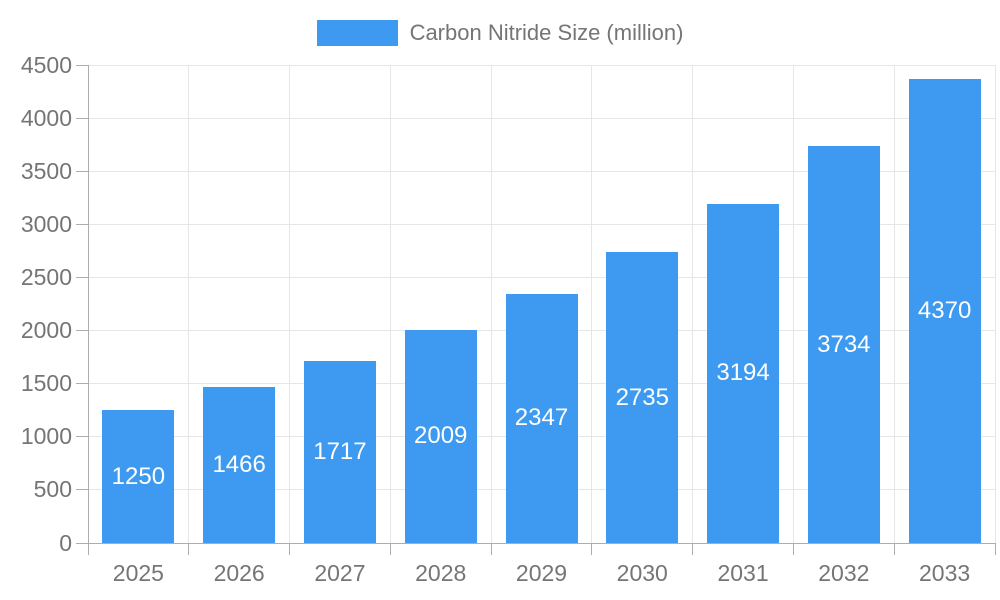 This screenshot has height=600, width=1000. What do you see at coordinates (46, 223) in the screenshot?
I see `y-axis-label: 3000` at bounding box center [46, 223].